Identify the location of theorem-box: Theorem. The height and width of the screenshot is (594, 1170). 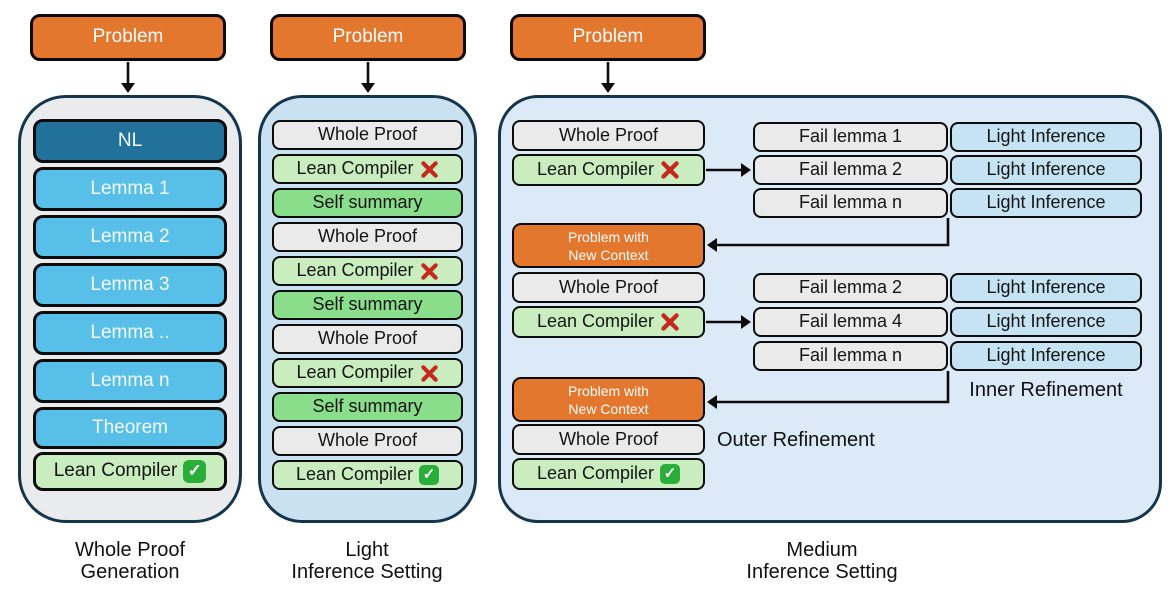
(130, 428).